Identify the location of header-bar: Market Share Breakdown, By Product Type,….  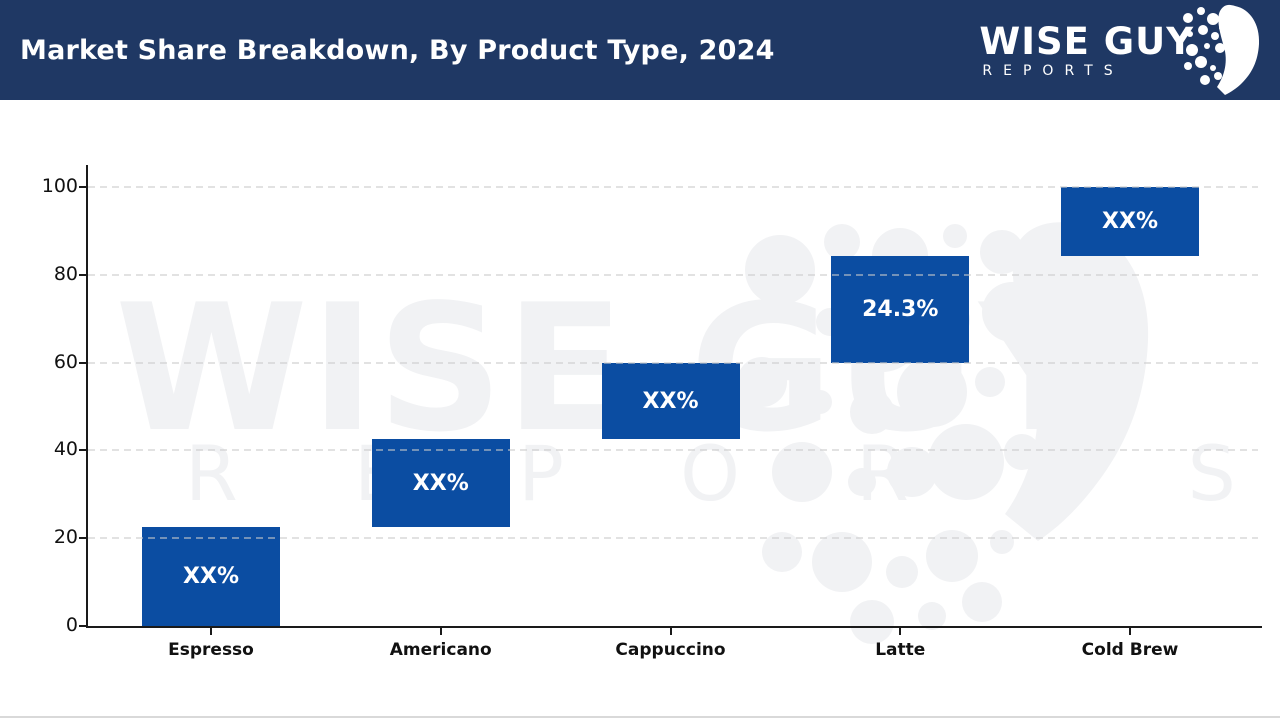
(640, 50).